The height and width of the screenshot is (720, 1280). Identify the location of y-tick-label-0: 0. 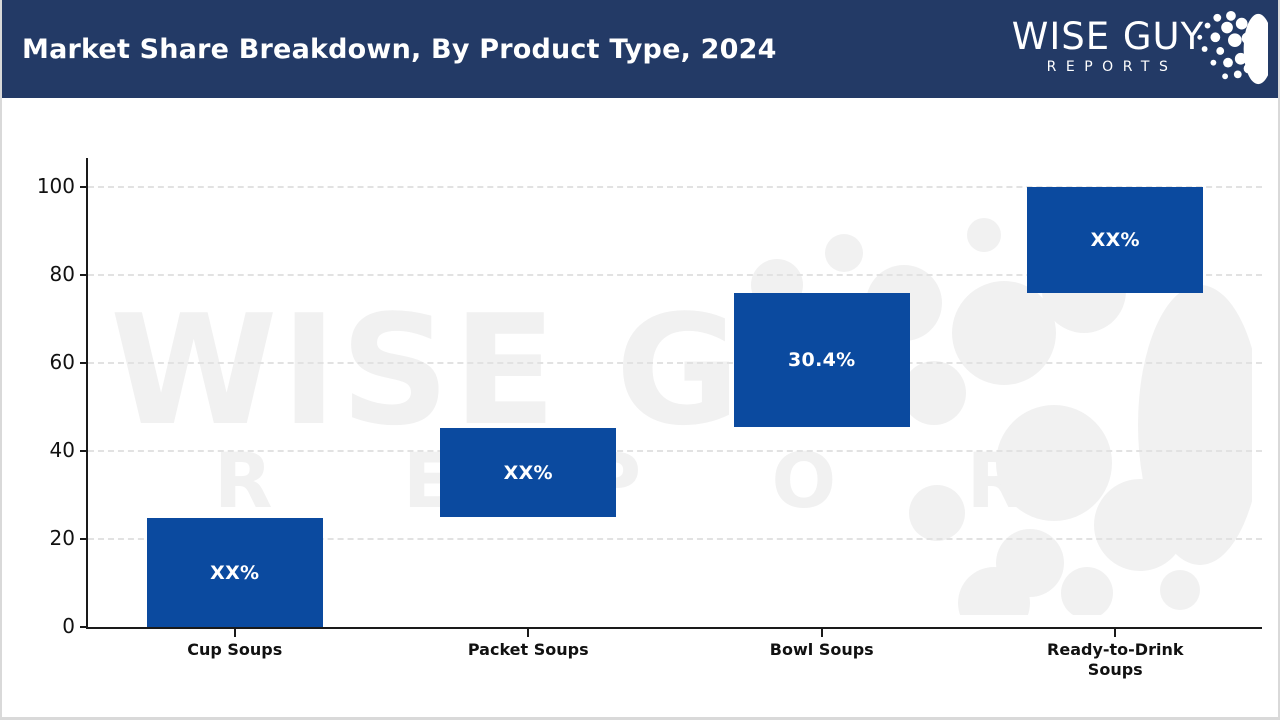
(68, 626).